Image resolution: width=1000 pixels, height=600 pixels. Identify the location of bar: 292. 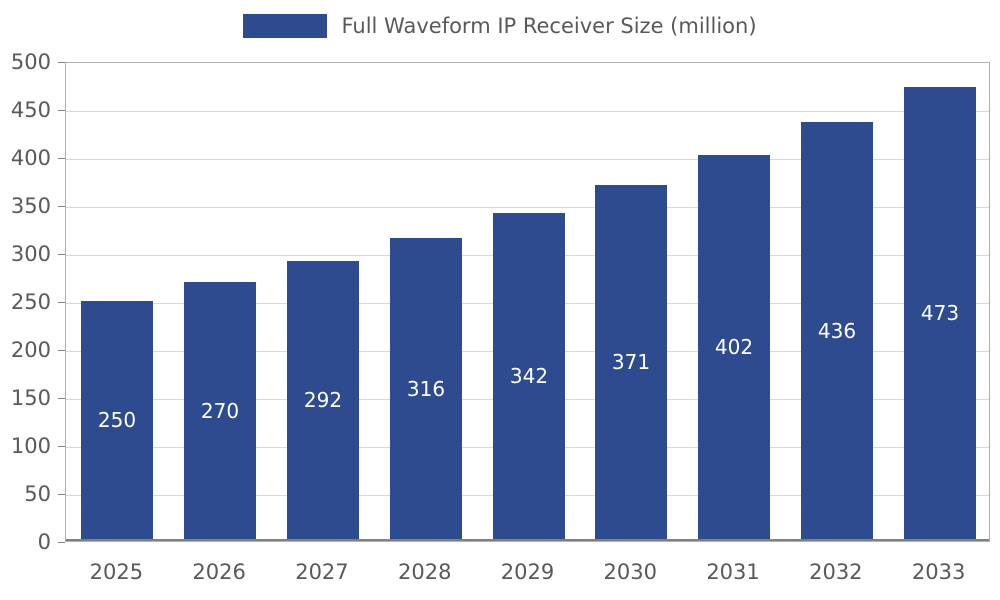
(323, 401).